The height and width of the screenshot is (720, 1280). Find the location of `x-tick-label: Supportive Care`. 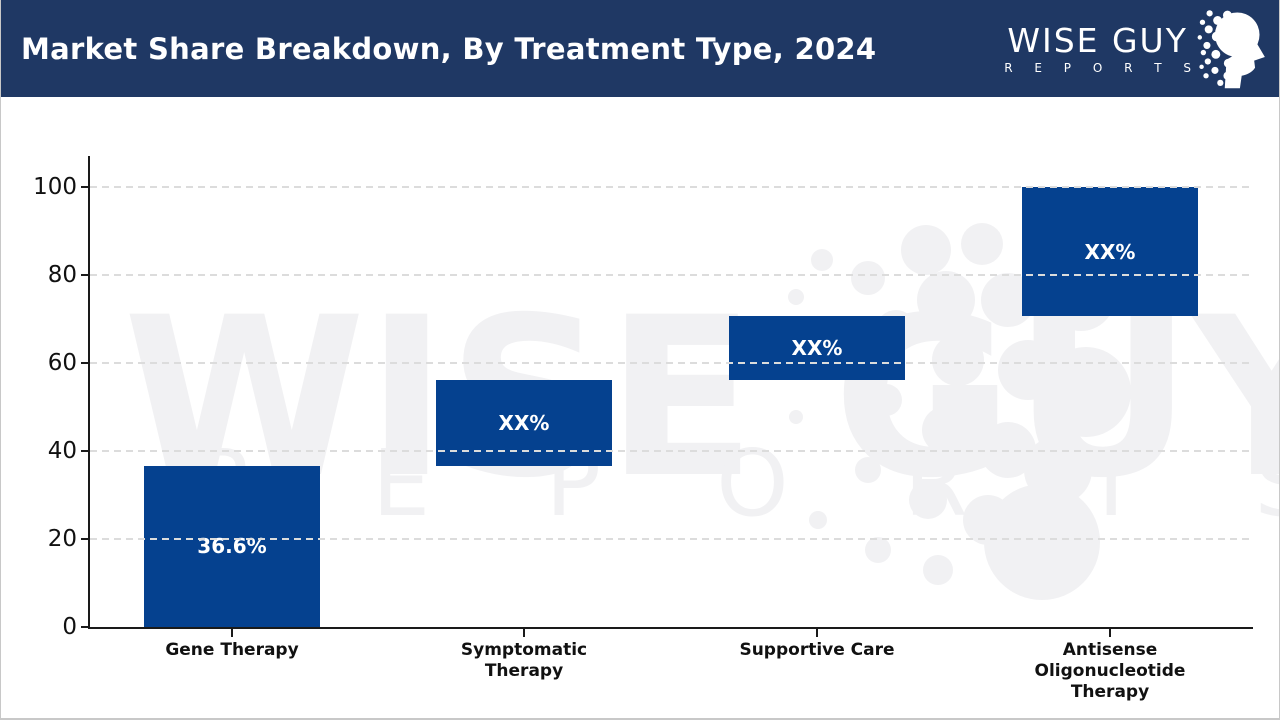

x-tick-label: Supportive Care is located at coordinates (817, 650).